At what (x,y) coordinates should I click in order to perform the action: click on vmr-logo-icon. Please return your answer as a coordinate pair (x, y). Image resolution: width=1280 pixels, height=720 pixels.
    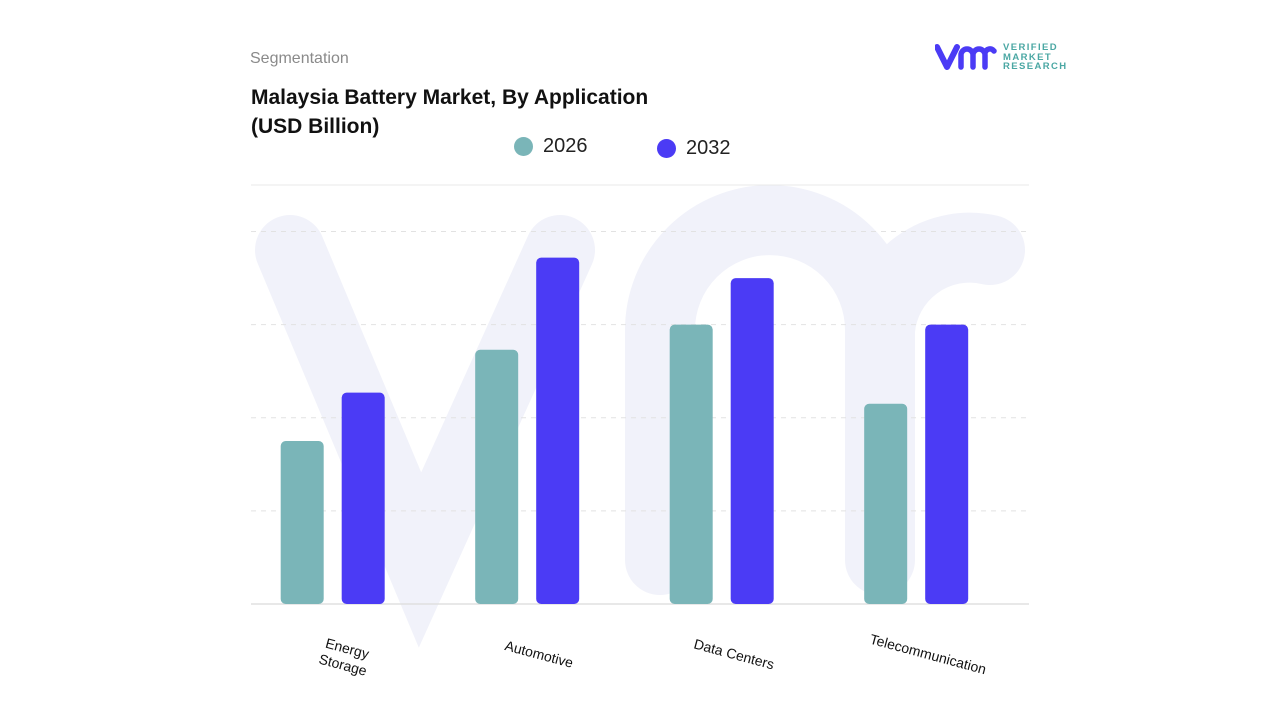
    Looking at the image, I should click on (966, 57).